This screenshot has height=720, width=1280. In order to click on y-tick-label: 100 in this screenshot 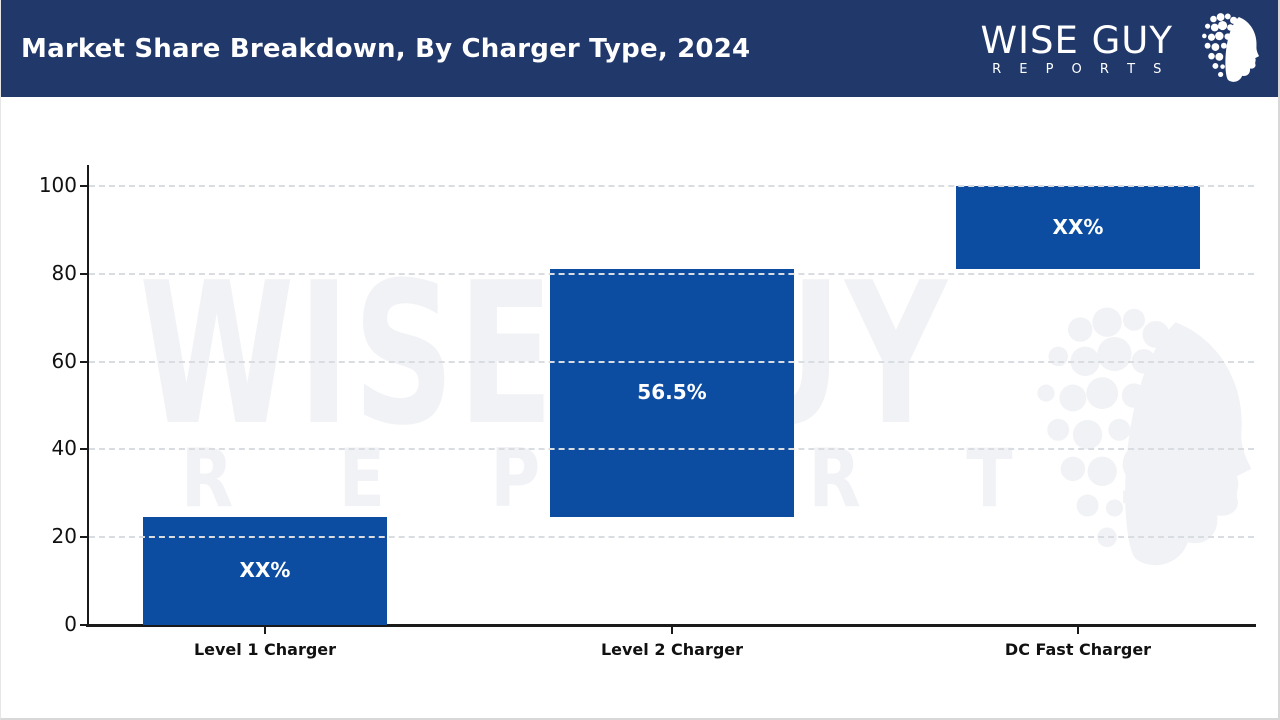, I will do `click(57, 185)`.